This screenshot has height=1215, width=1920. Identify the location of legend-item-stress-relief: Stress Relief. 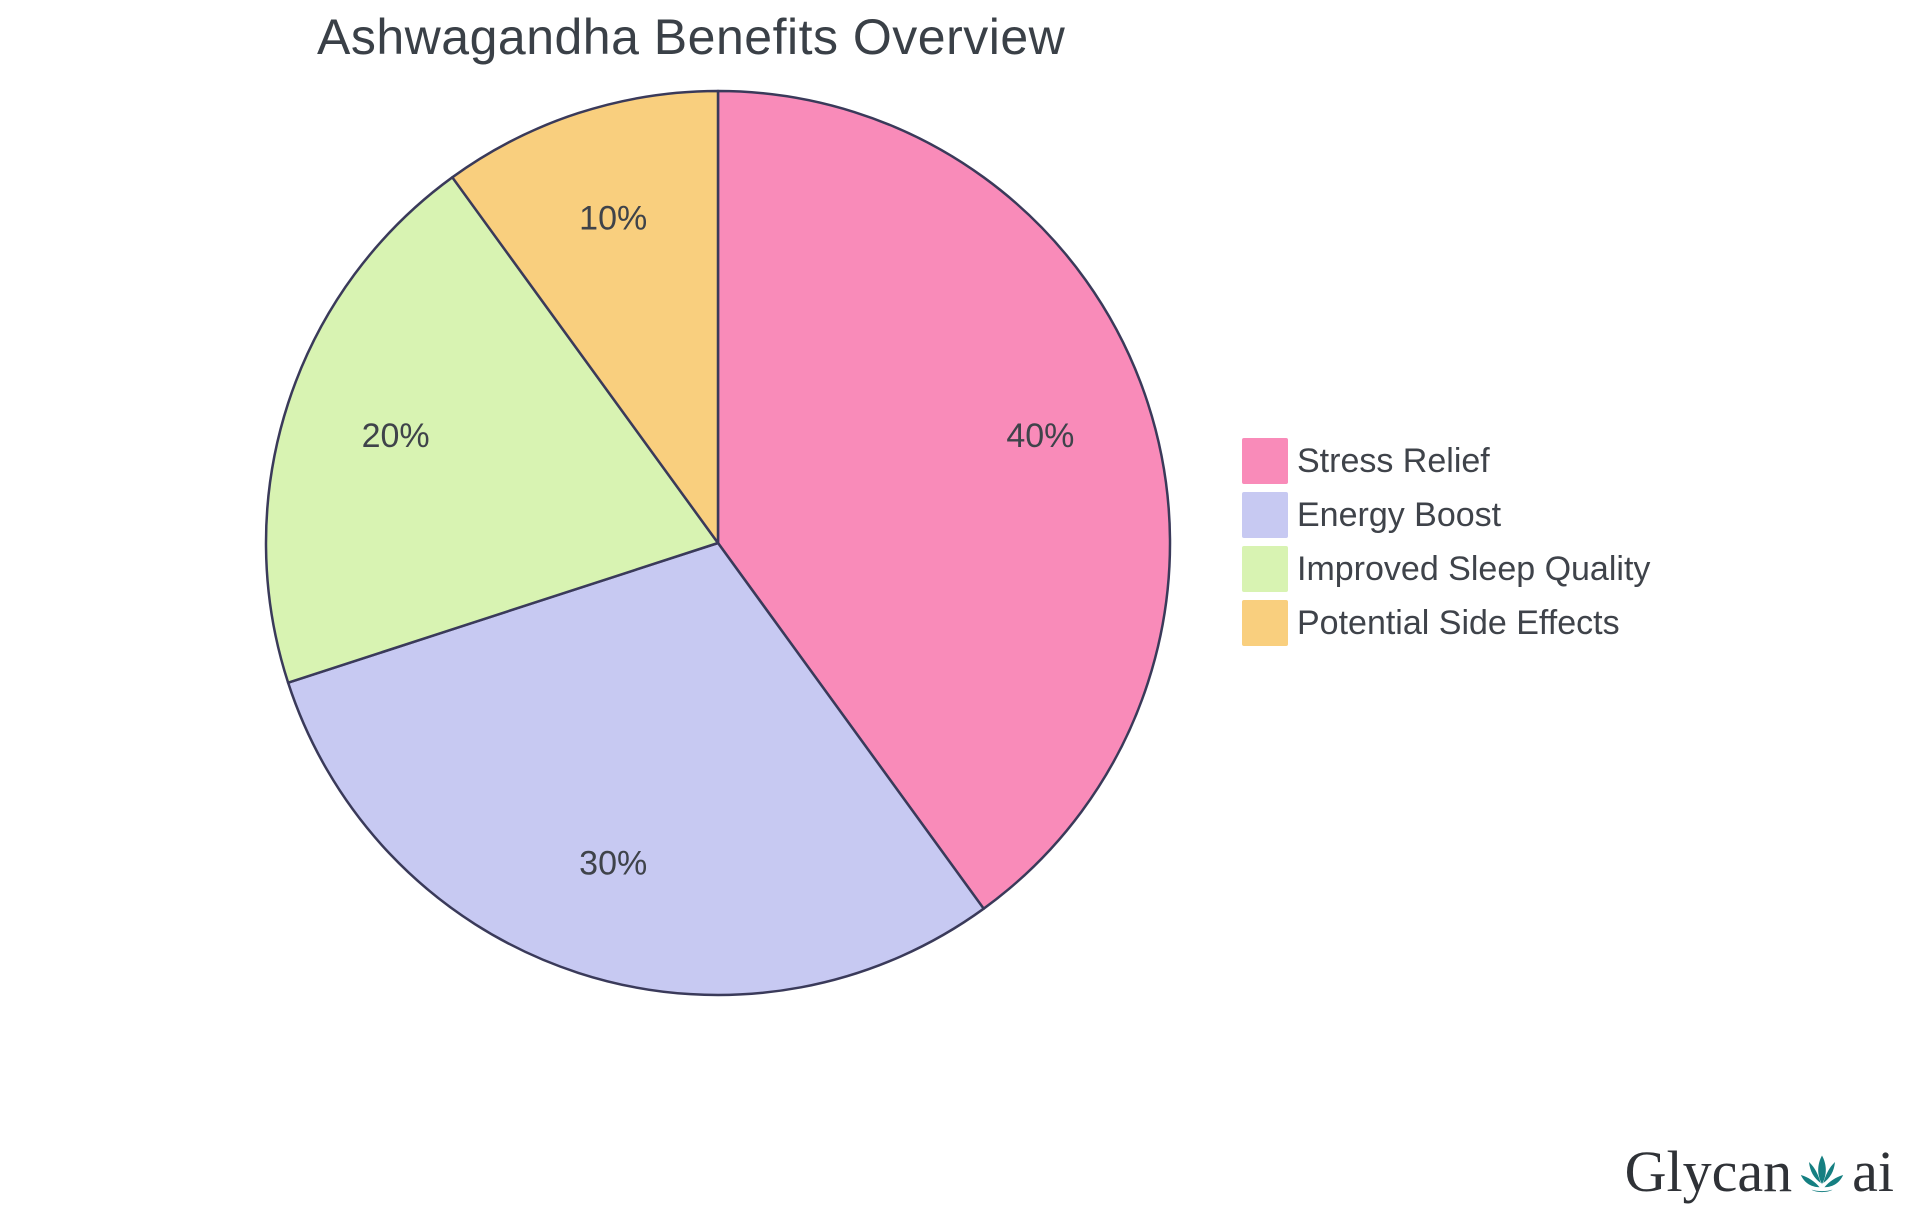
(1446, 461).